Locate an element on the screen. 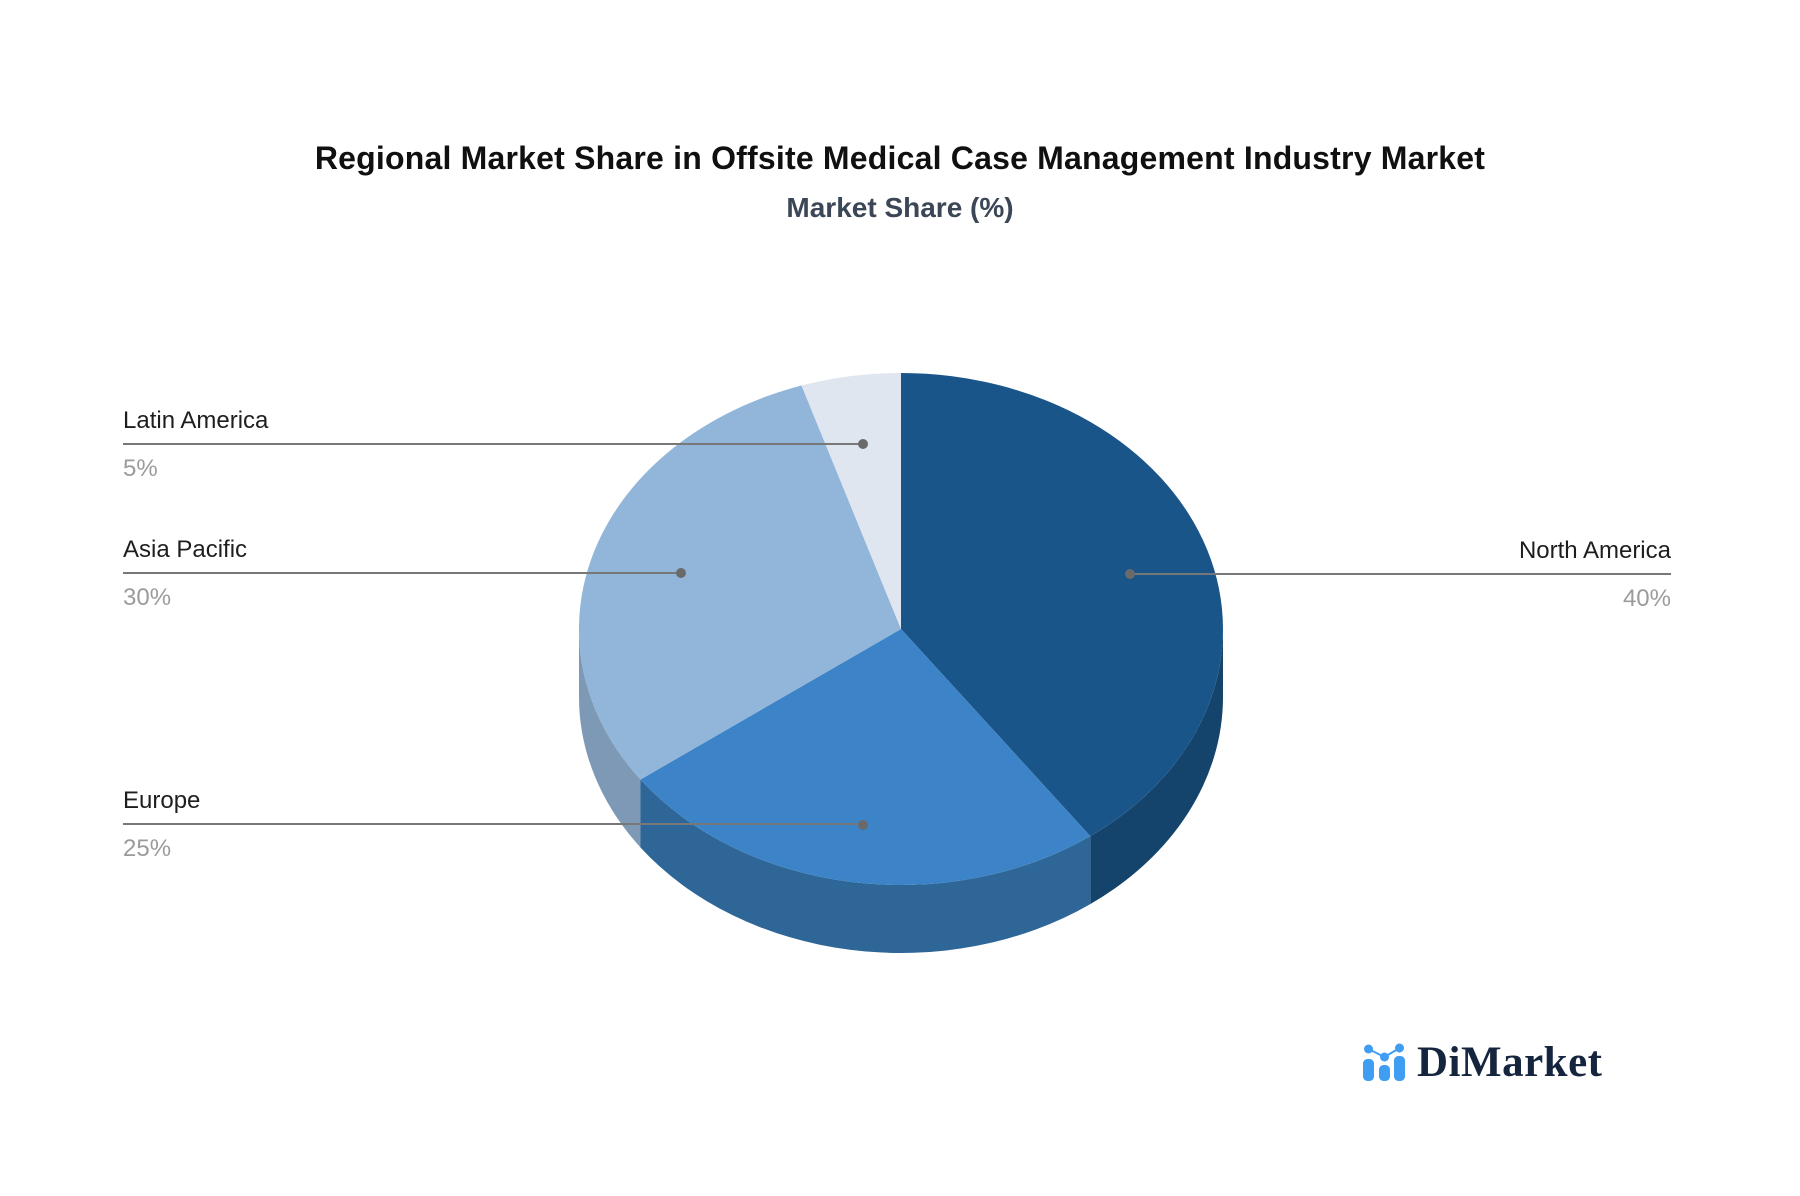 This screenshot has height=1196, width=1800. pie-slice-asia-pacific-depth is located at coordinates (610, 738).